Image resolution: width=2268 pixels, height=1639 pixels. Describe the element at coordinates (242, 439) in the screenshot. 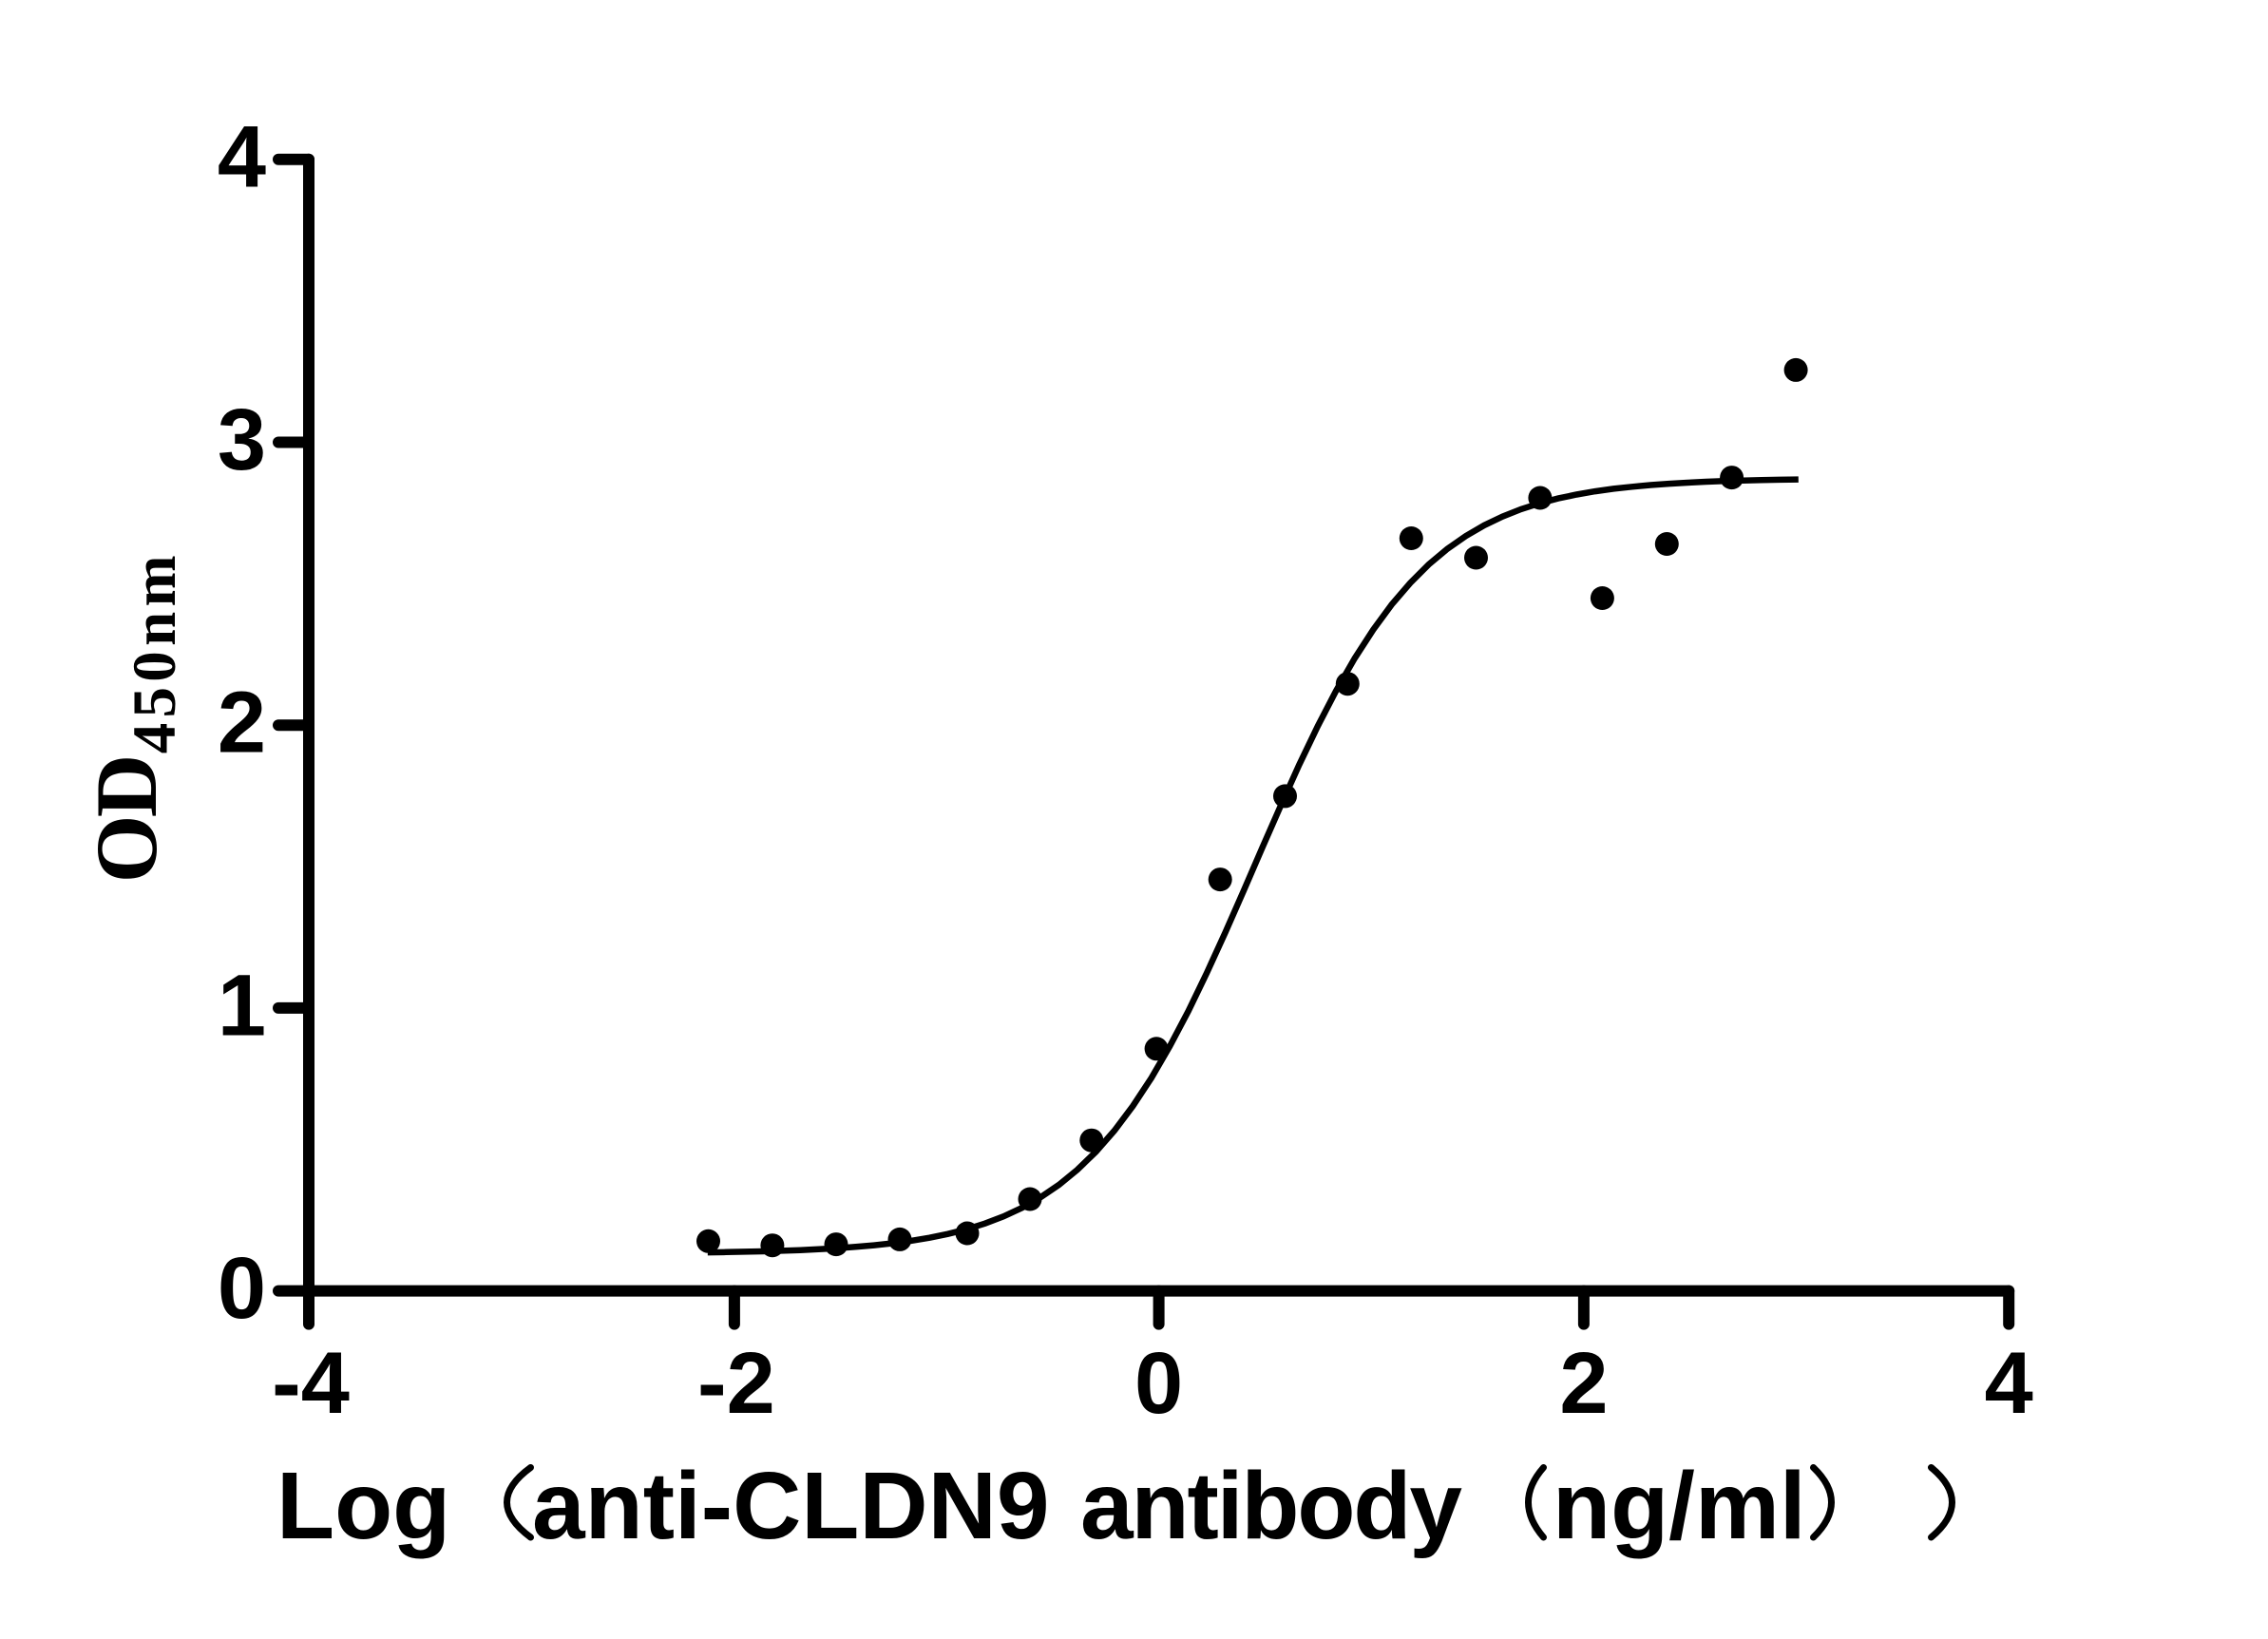

I see `svg-text: 3` at that location.